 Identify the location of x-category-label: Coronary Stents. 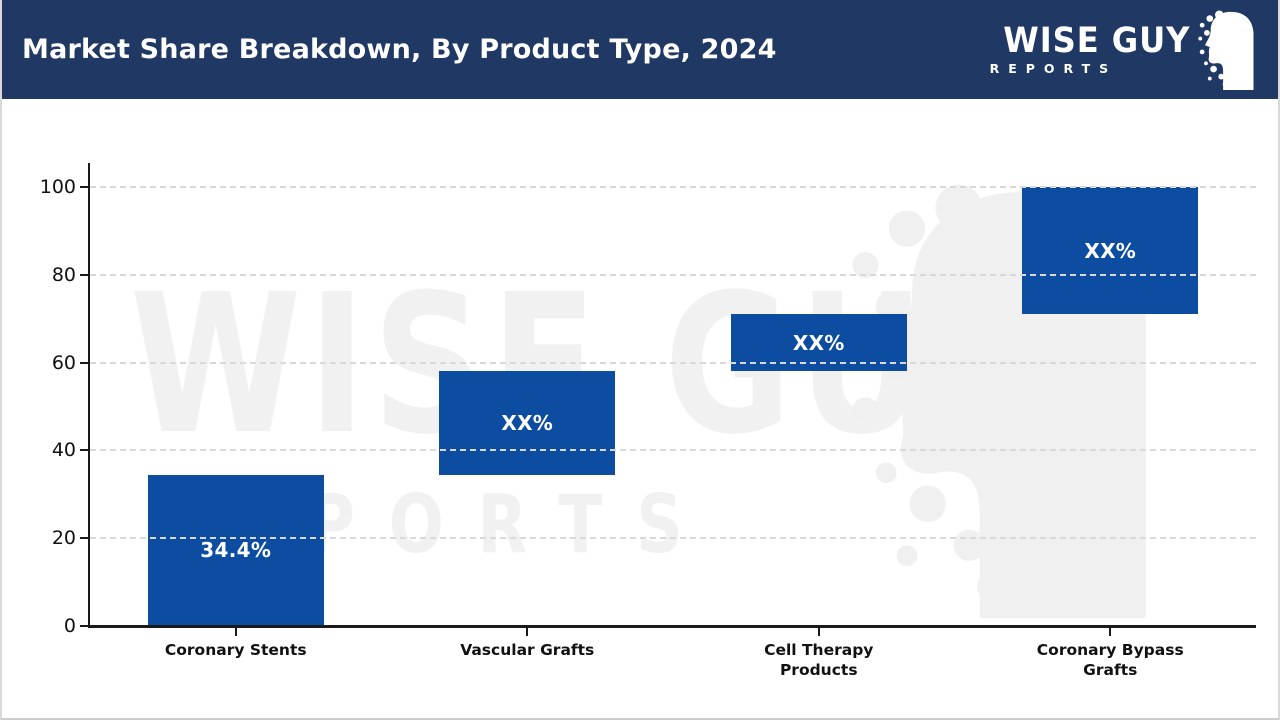
(235, 650).